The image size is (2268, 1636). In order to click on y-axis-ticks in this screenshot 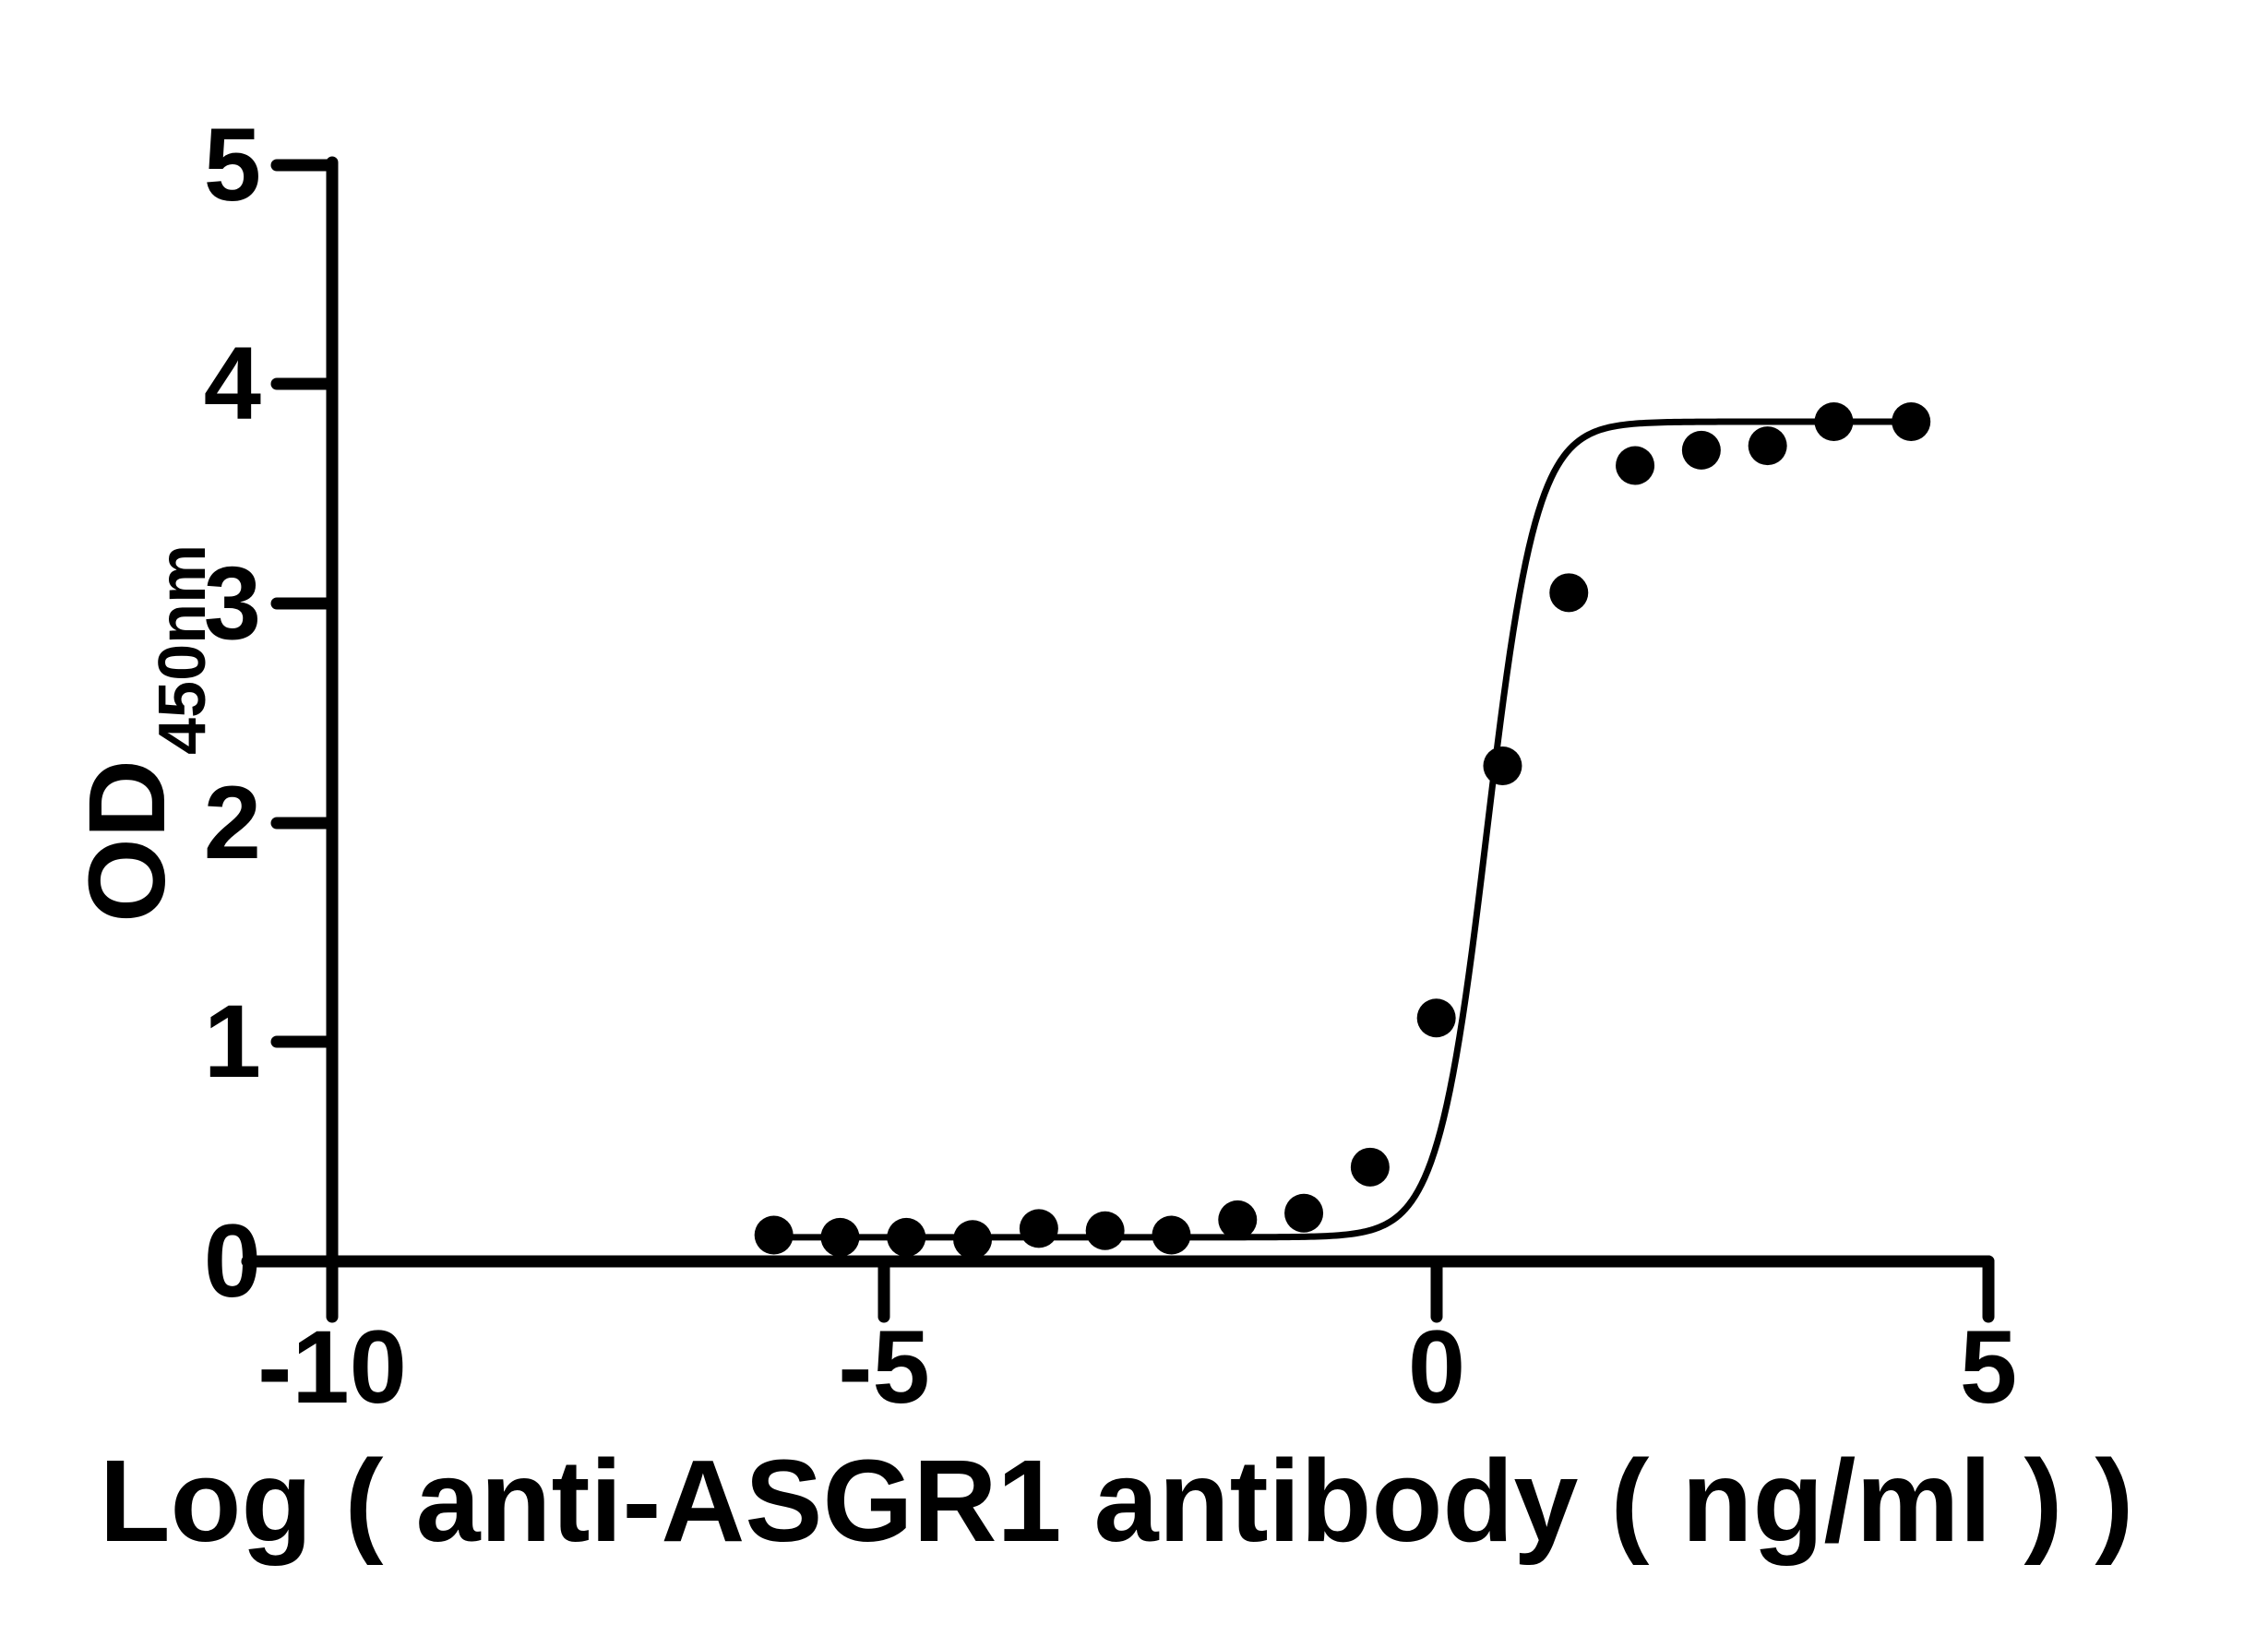, I will do `click(304, 713)`.